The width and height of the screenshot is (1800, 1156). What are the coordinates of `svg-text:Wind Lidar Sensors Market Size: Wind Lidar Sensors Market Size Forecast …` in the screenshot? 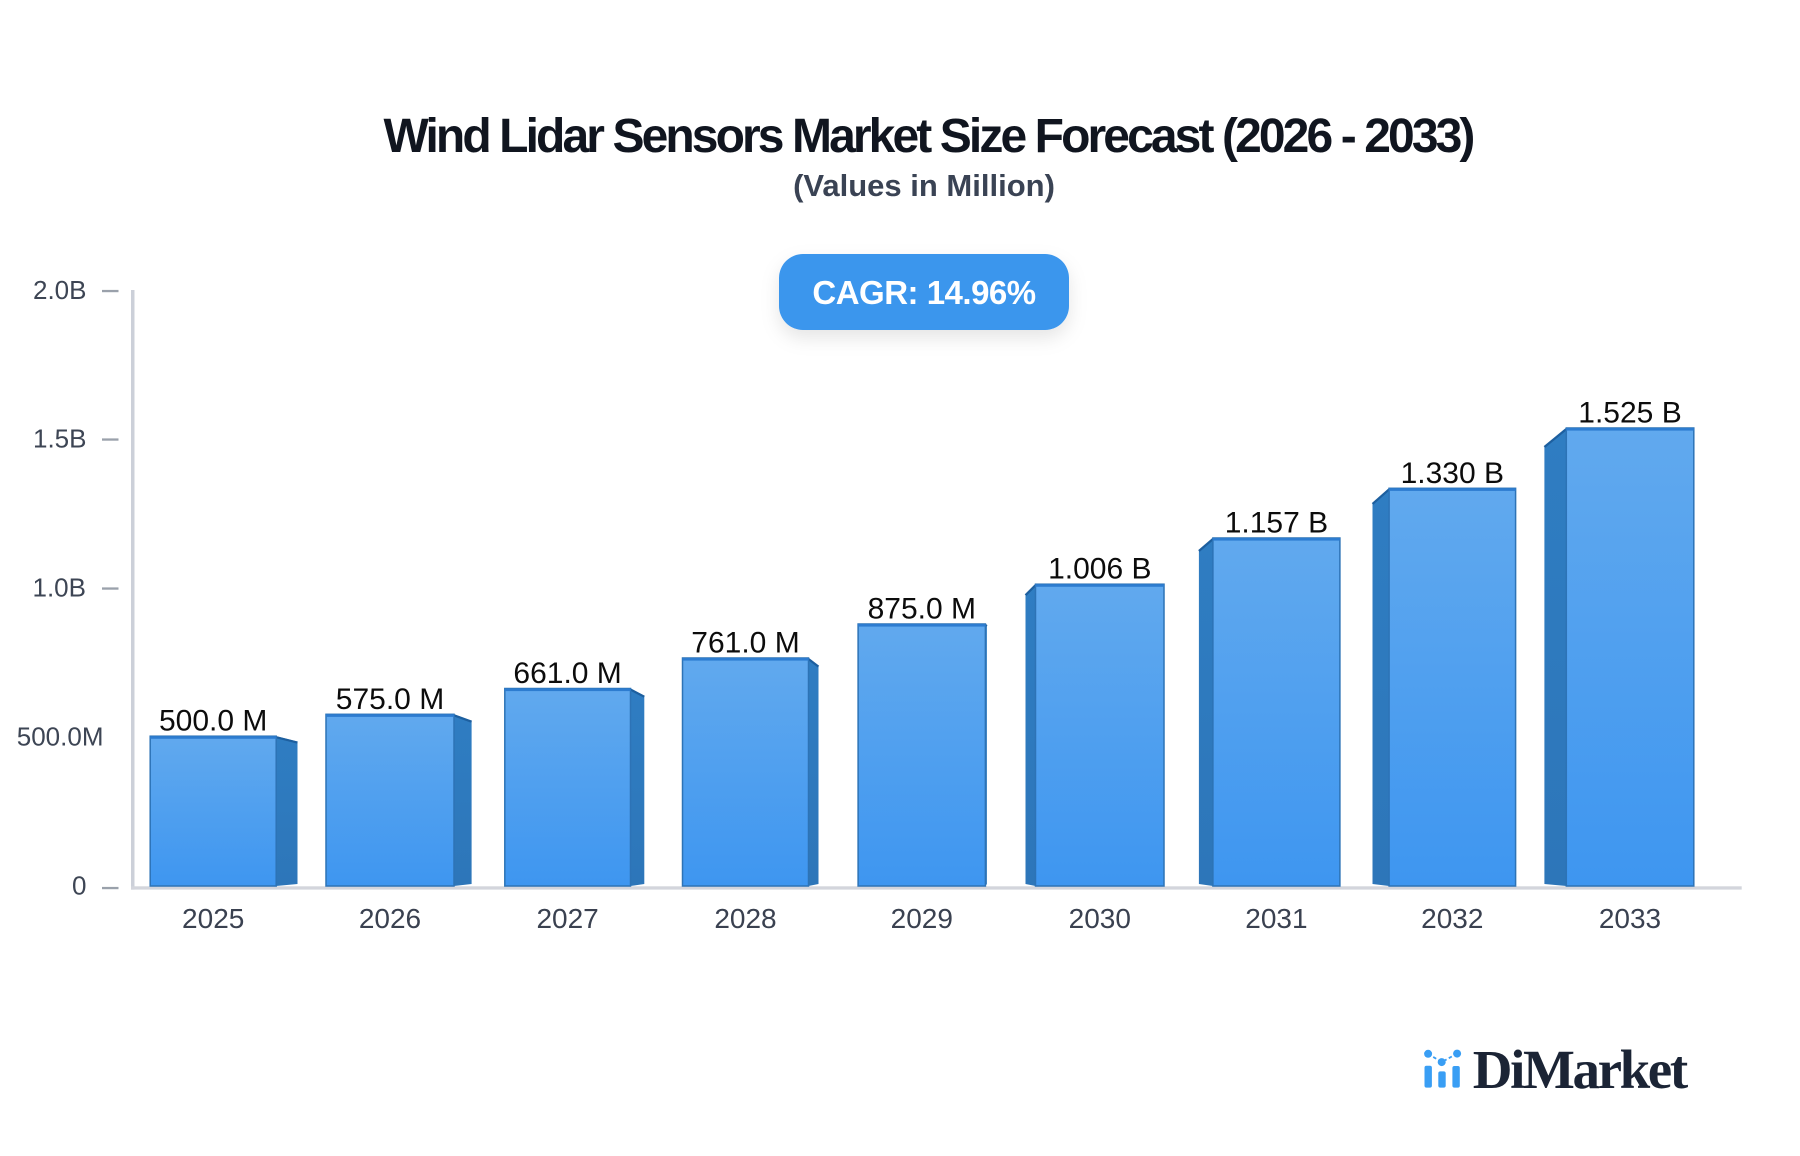 It's located at (928, 136).